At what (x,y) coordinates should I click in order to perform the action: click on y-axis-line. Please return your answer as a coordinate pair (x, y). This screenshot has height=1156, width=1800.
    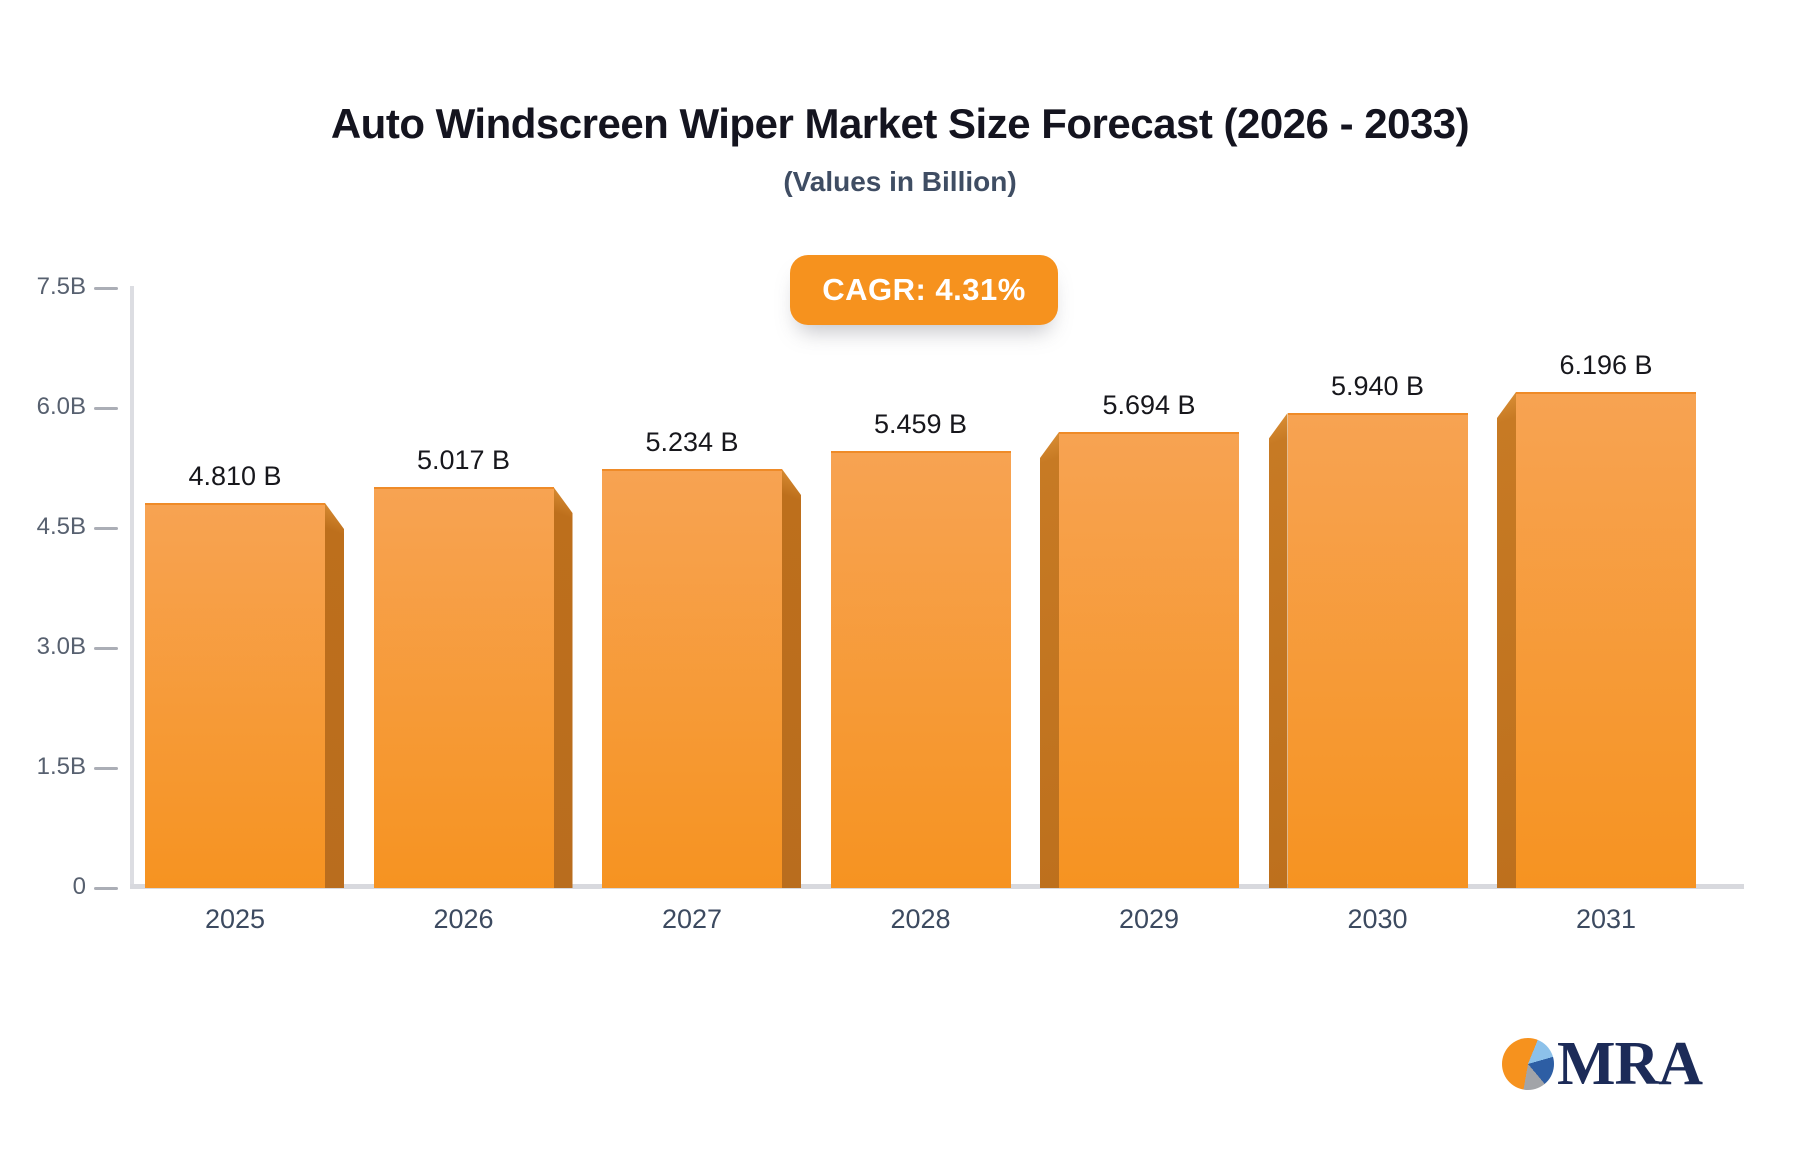
    Looking at the image, I should click on (132, 587).